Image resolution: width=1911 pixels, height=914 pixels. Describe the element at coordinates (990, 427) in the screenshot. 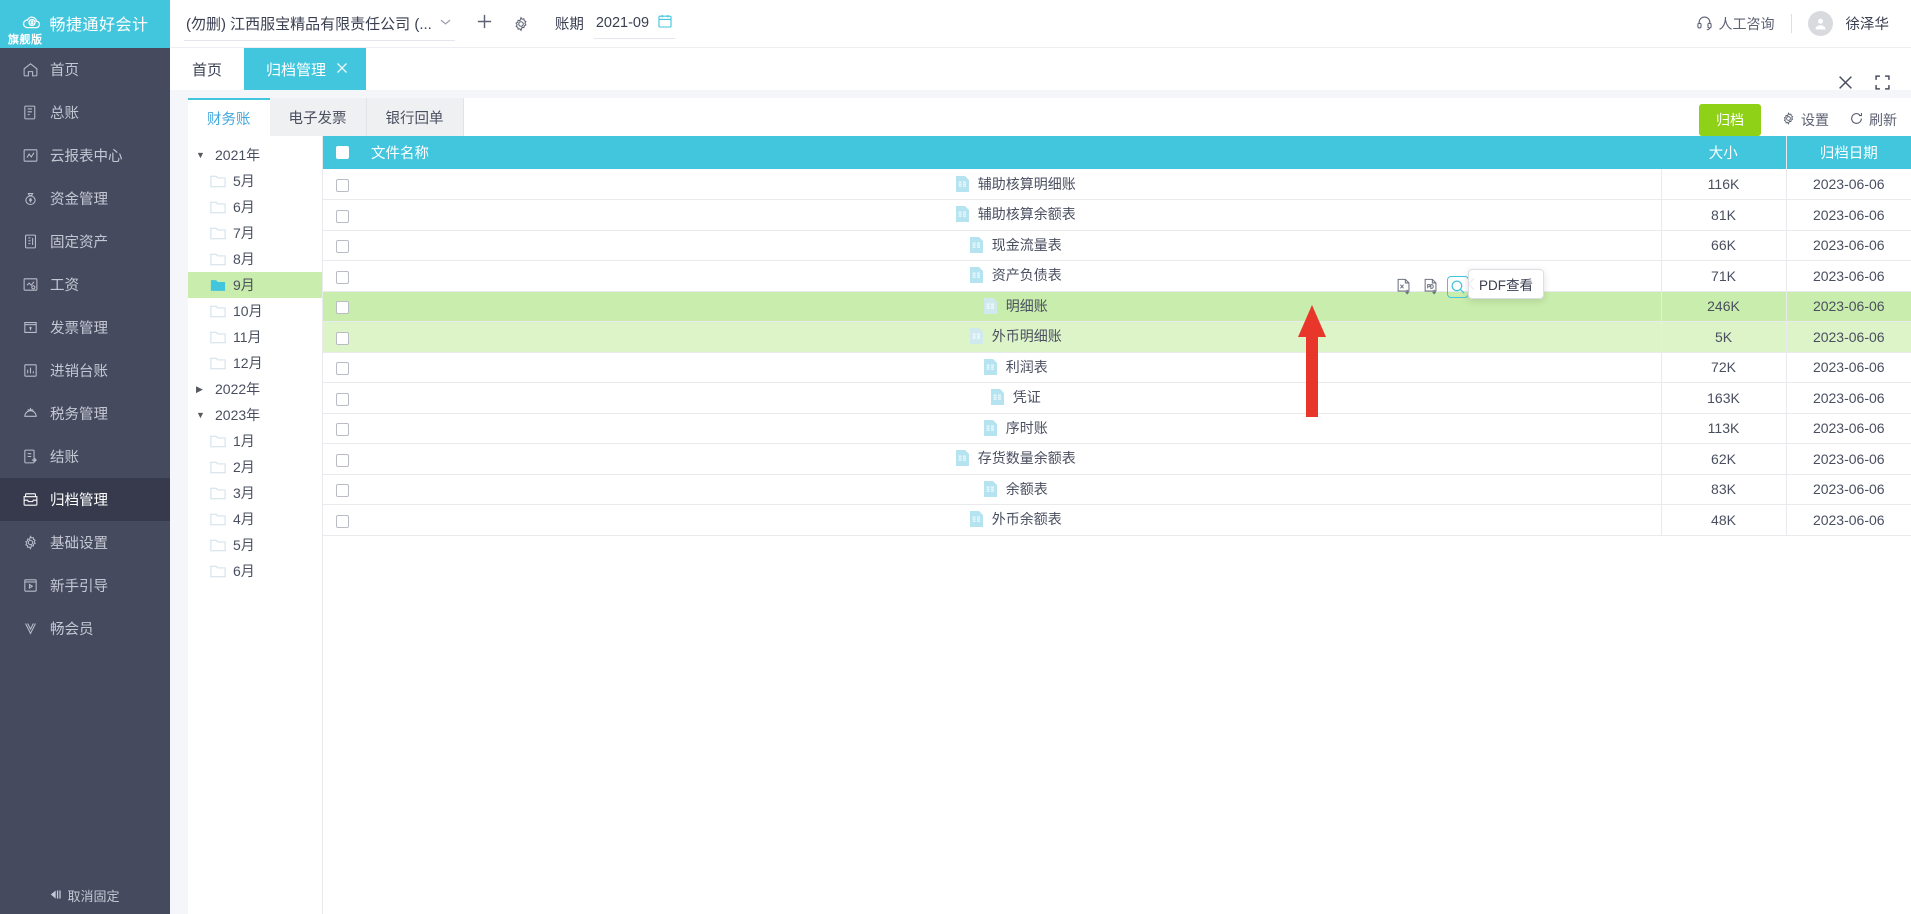

I see `excel-file-icon` at that location.